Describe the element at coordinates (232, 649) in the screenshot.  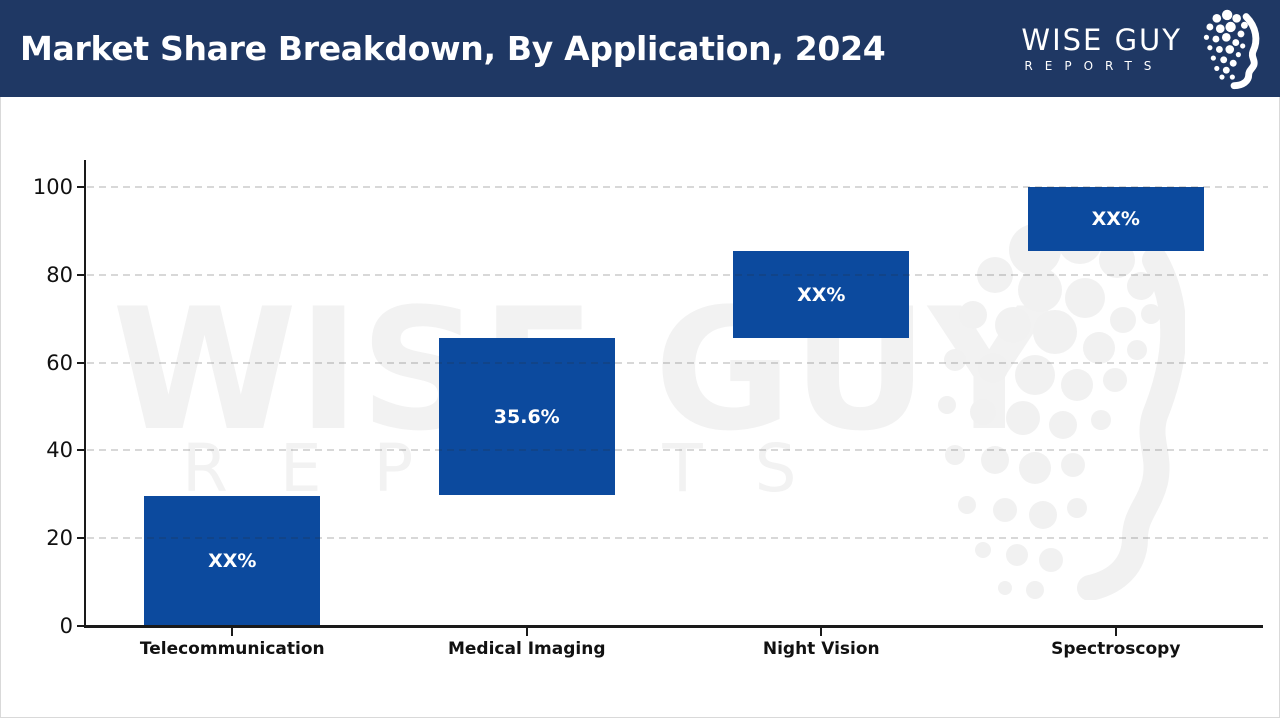
I see `x-category-label-telecommunication: Telecommunication` at that location.